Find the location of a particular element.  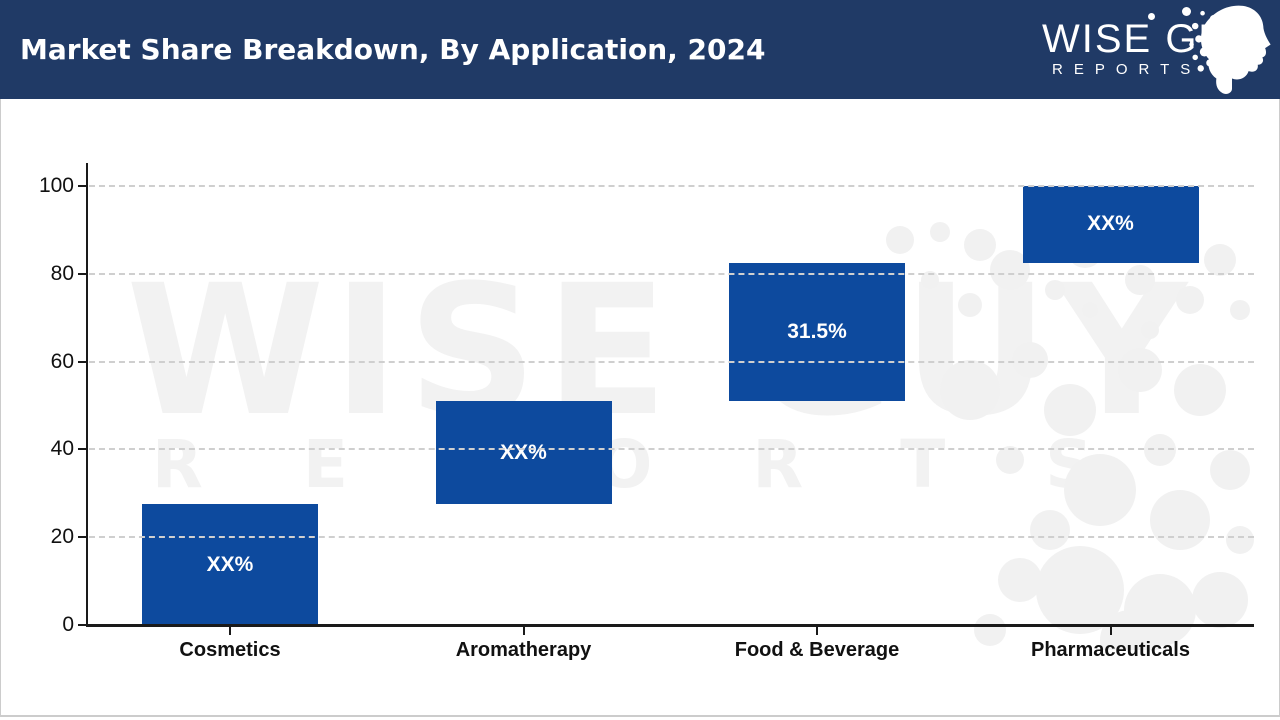

y-tick-label-40: 40 is located at coordinates (62, 449).